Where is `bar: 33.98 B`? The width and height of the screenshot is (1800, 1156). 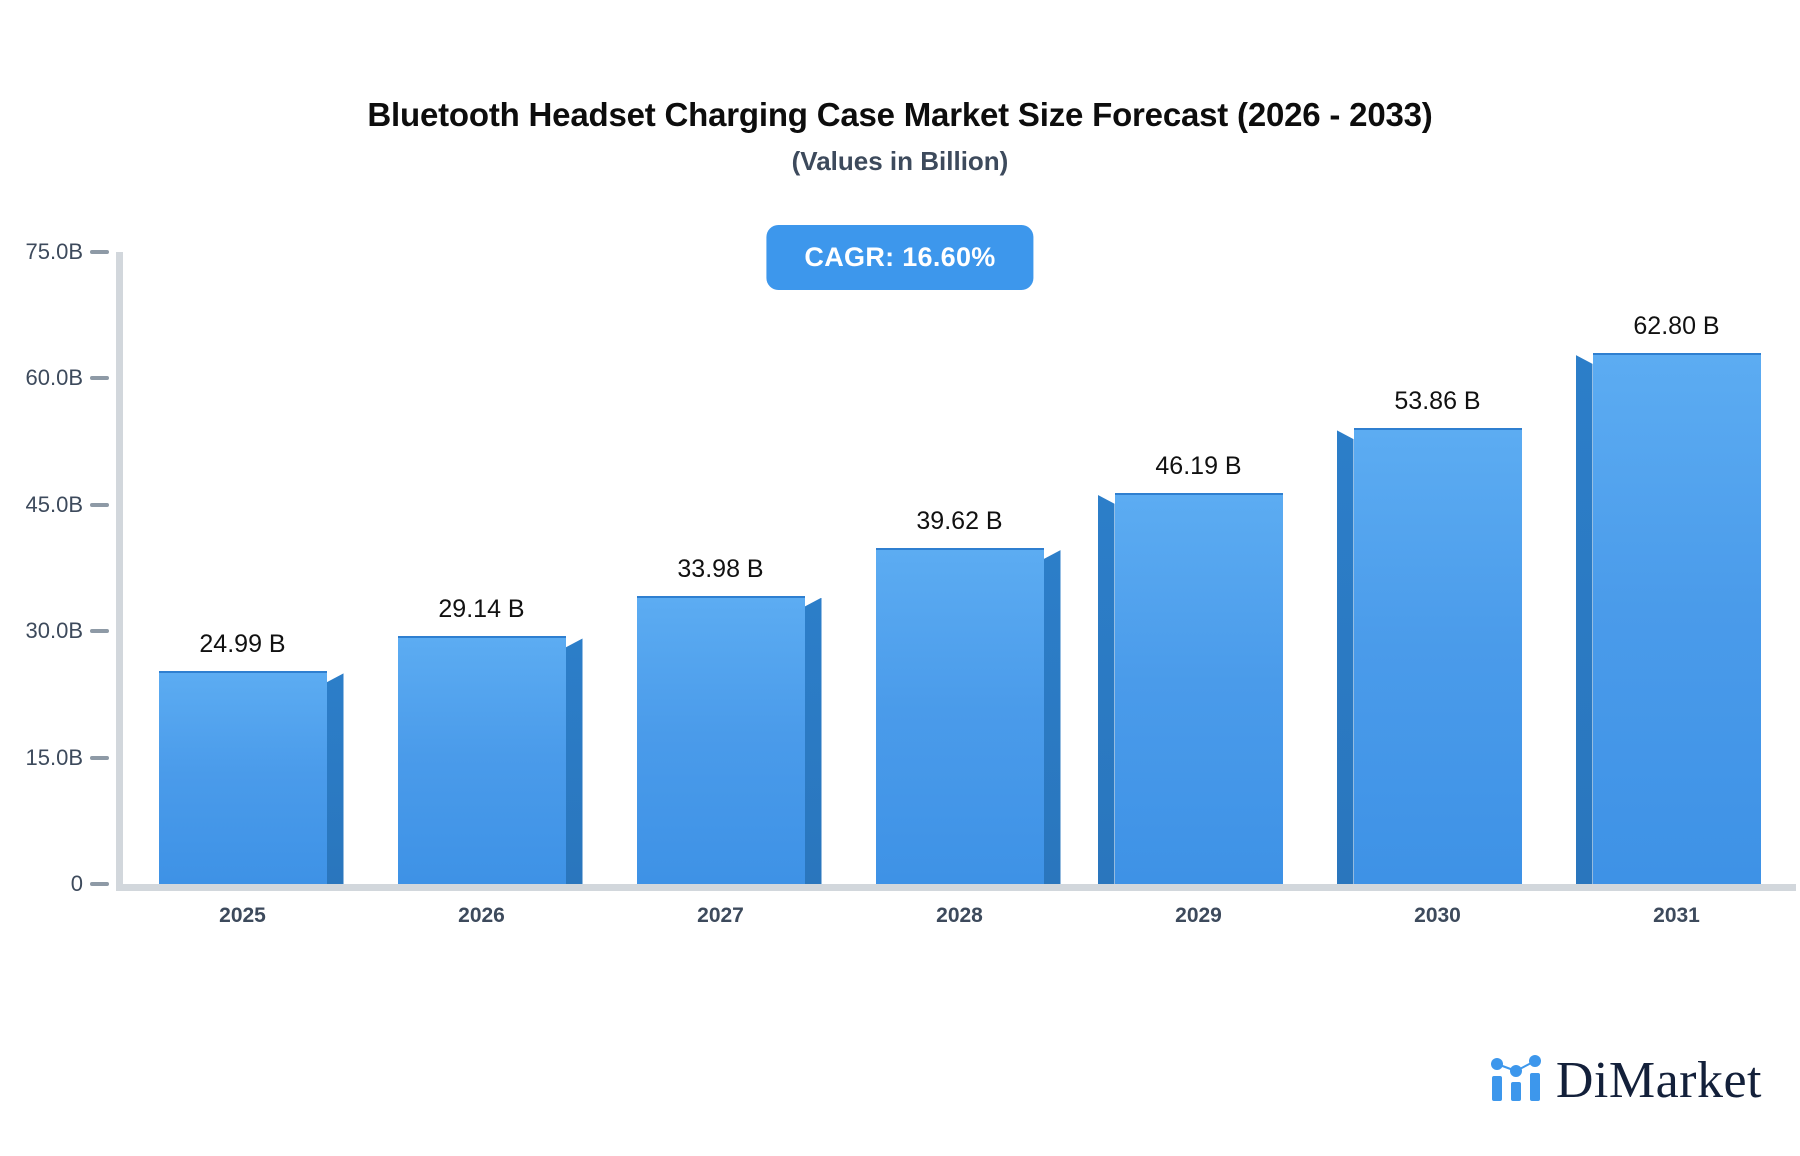
bar: 33.98 B is located at coordinates (729, 719).